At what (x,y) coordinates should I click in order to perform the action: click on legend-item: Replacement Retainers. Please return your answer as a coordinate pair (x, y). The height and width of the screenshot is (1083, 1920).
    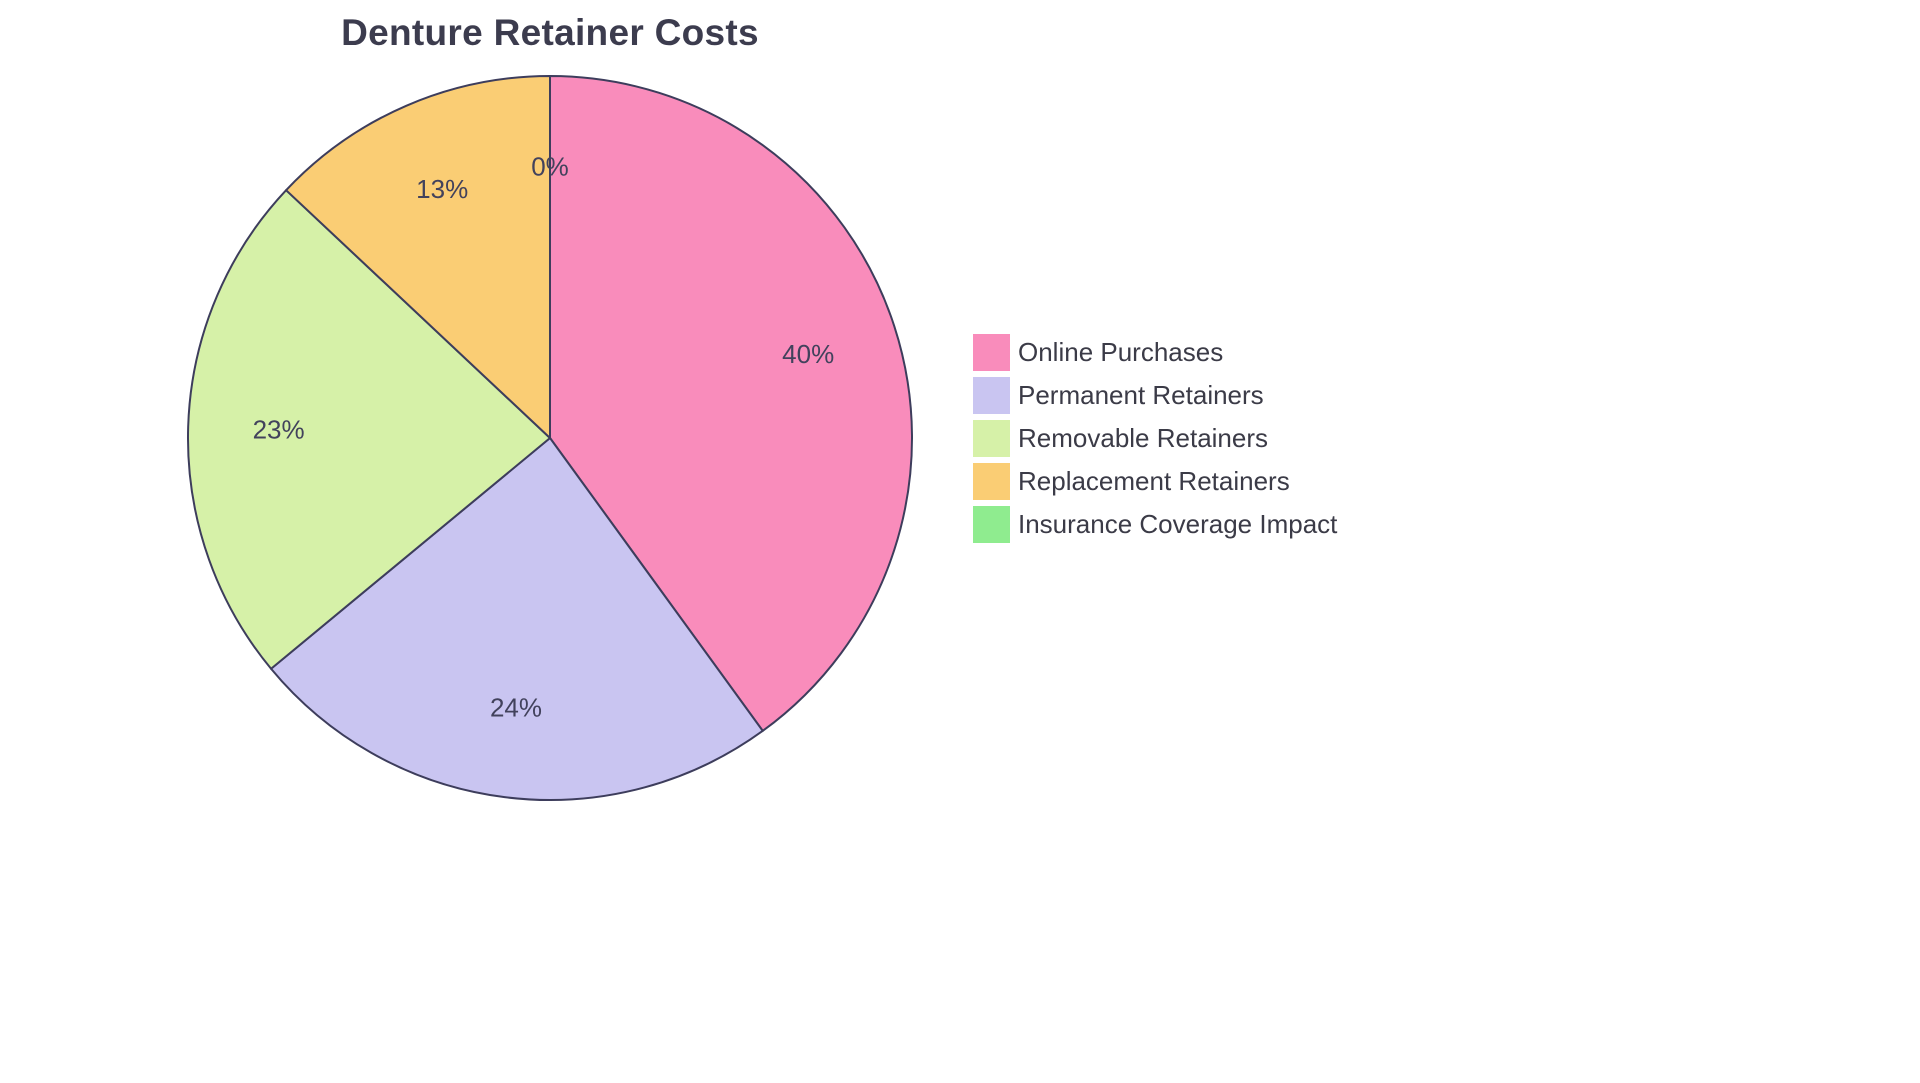
    Looking at the image, I should click on (1155, 481).